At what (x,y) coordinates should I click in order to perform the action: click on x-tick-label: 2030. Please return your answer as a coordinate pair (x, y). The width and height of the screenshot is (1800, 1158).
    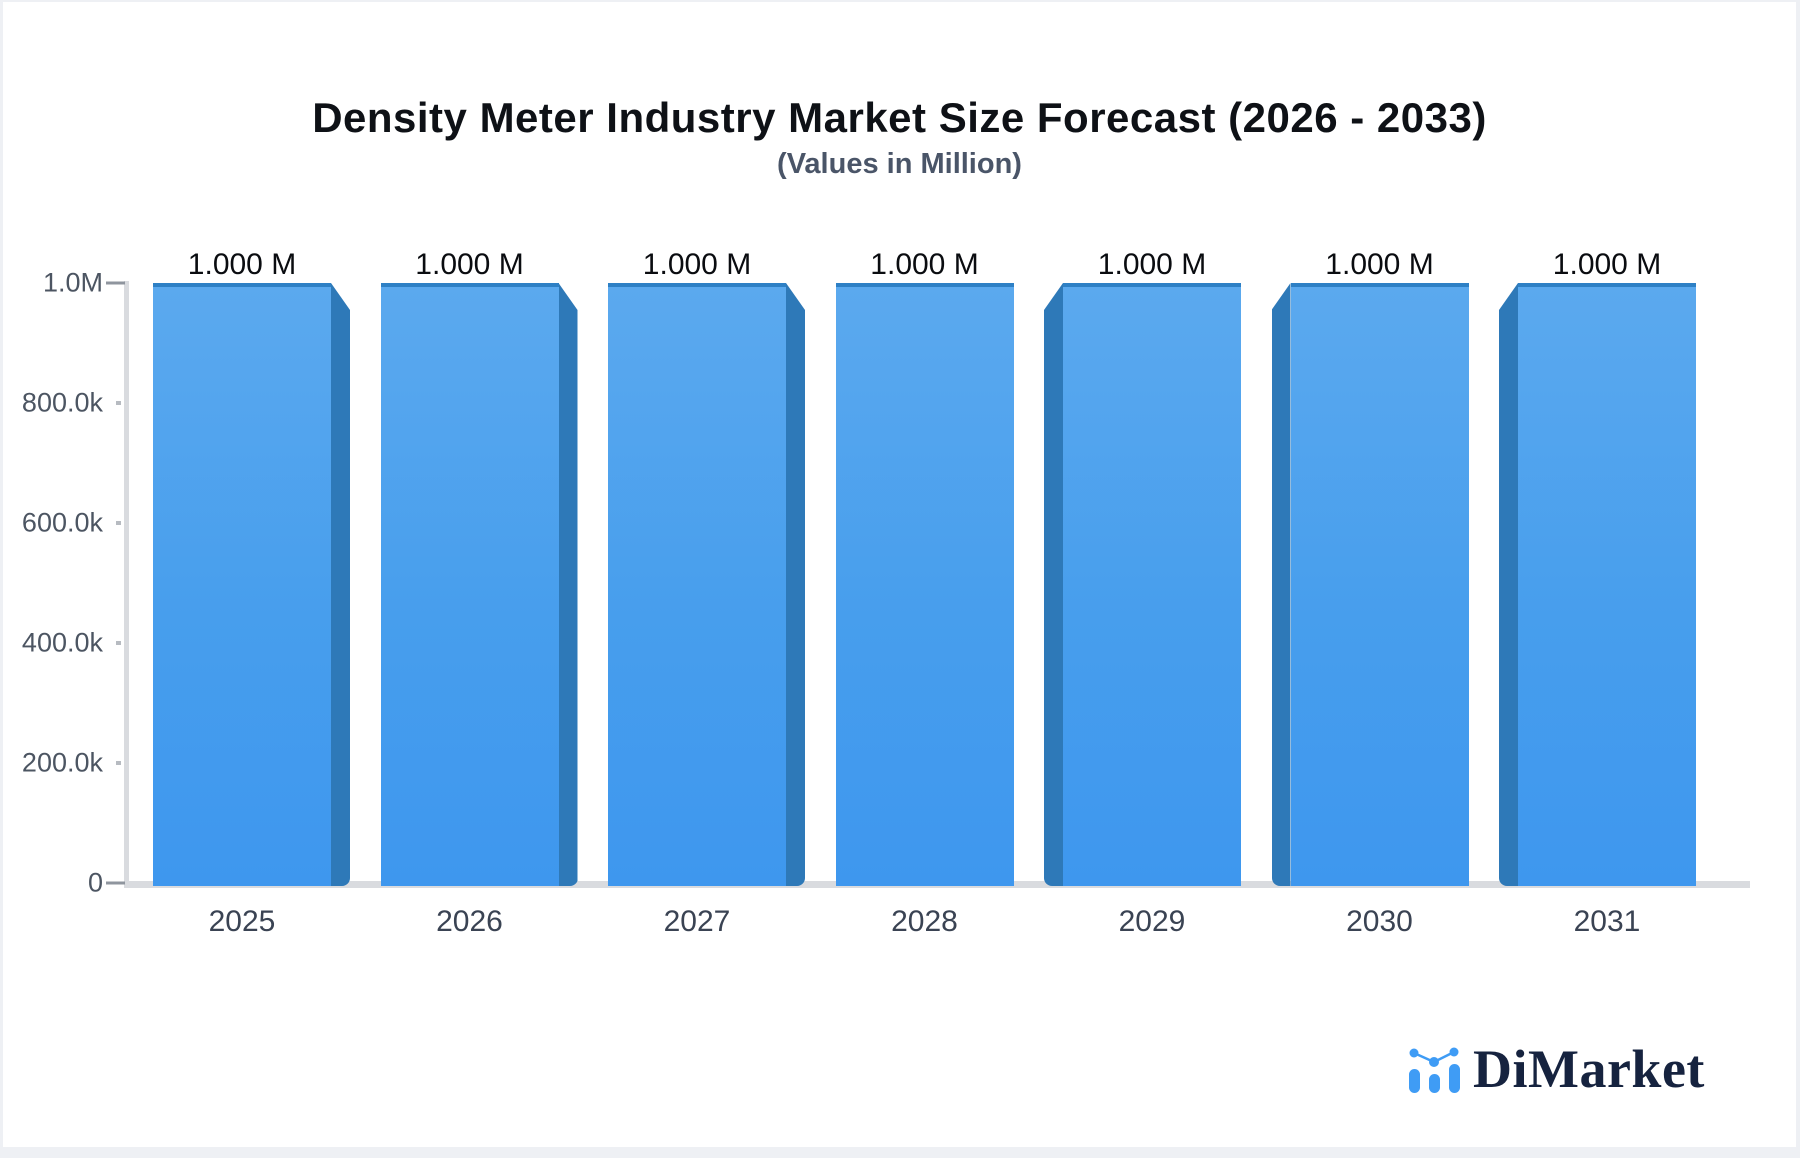
    Looking at the image, I should click on (1379, 921).